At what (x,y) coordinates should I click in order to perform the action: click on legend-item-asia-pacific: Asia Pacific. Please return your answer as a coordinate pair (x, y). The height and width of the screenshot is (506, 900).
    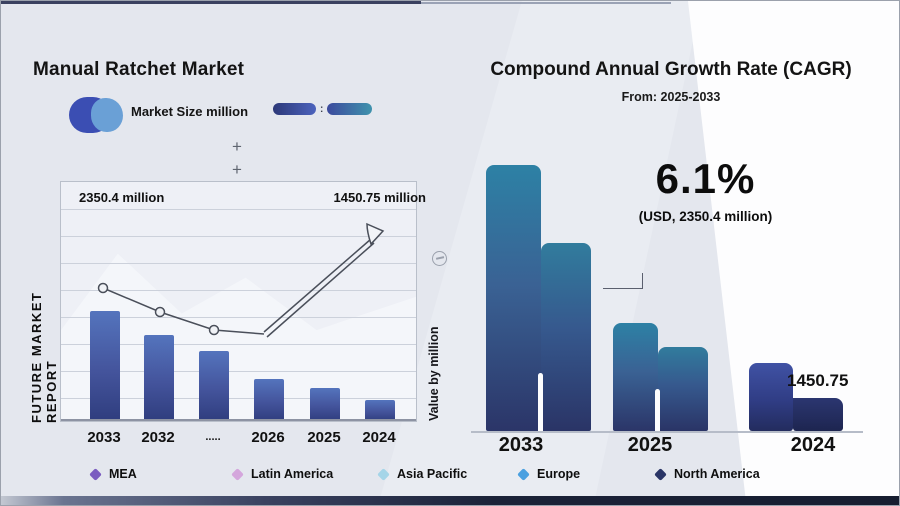
    Looking at the image, I should click on (422, 474).